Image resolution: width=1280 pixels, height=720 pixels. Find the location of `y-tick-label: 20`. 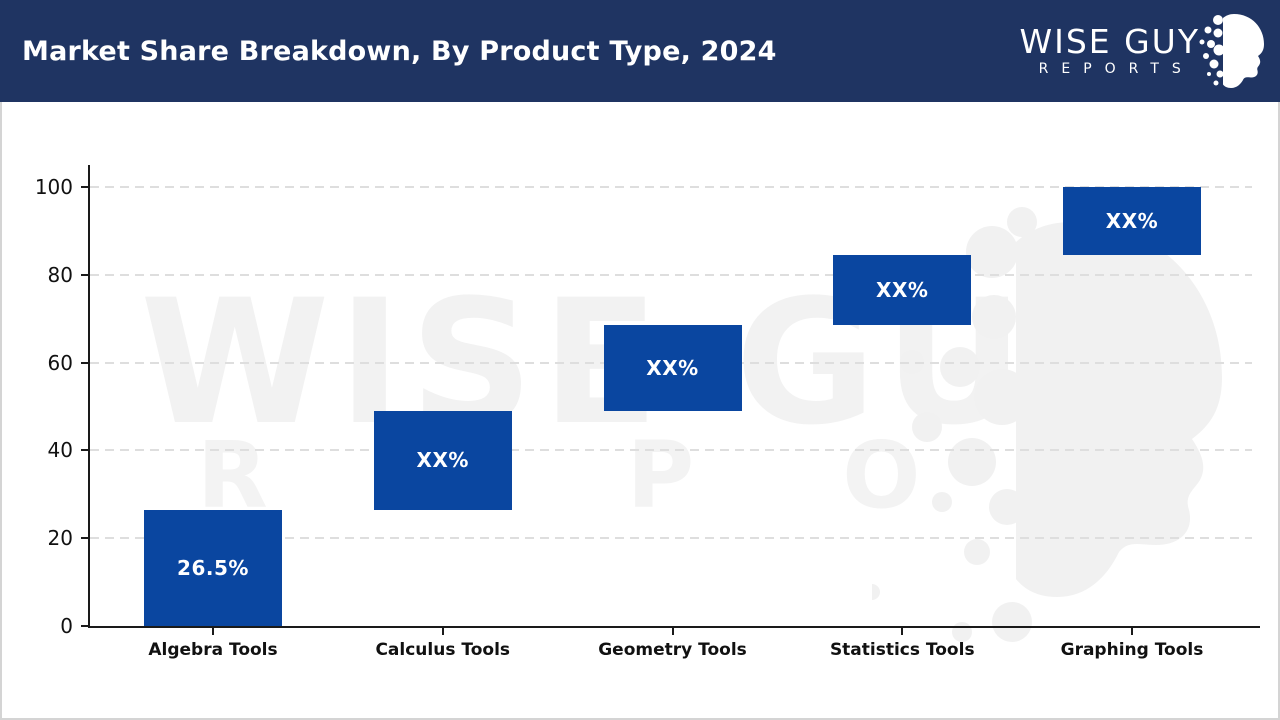

y-tick-label: 20 is located at coordinates (60, 538).